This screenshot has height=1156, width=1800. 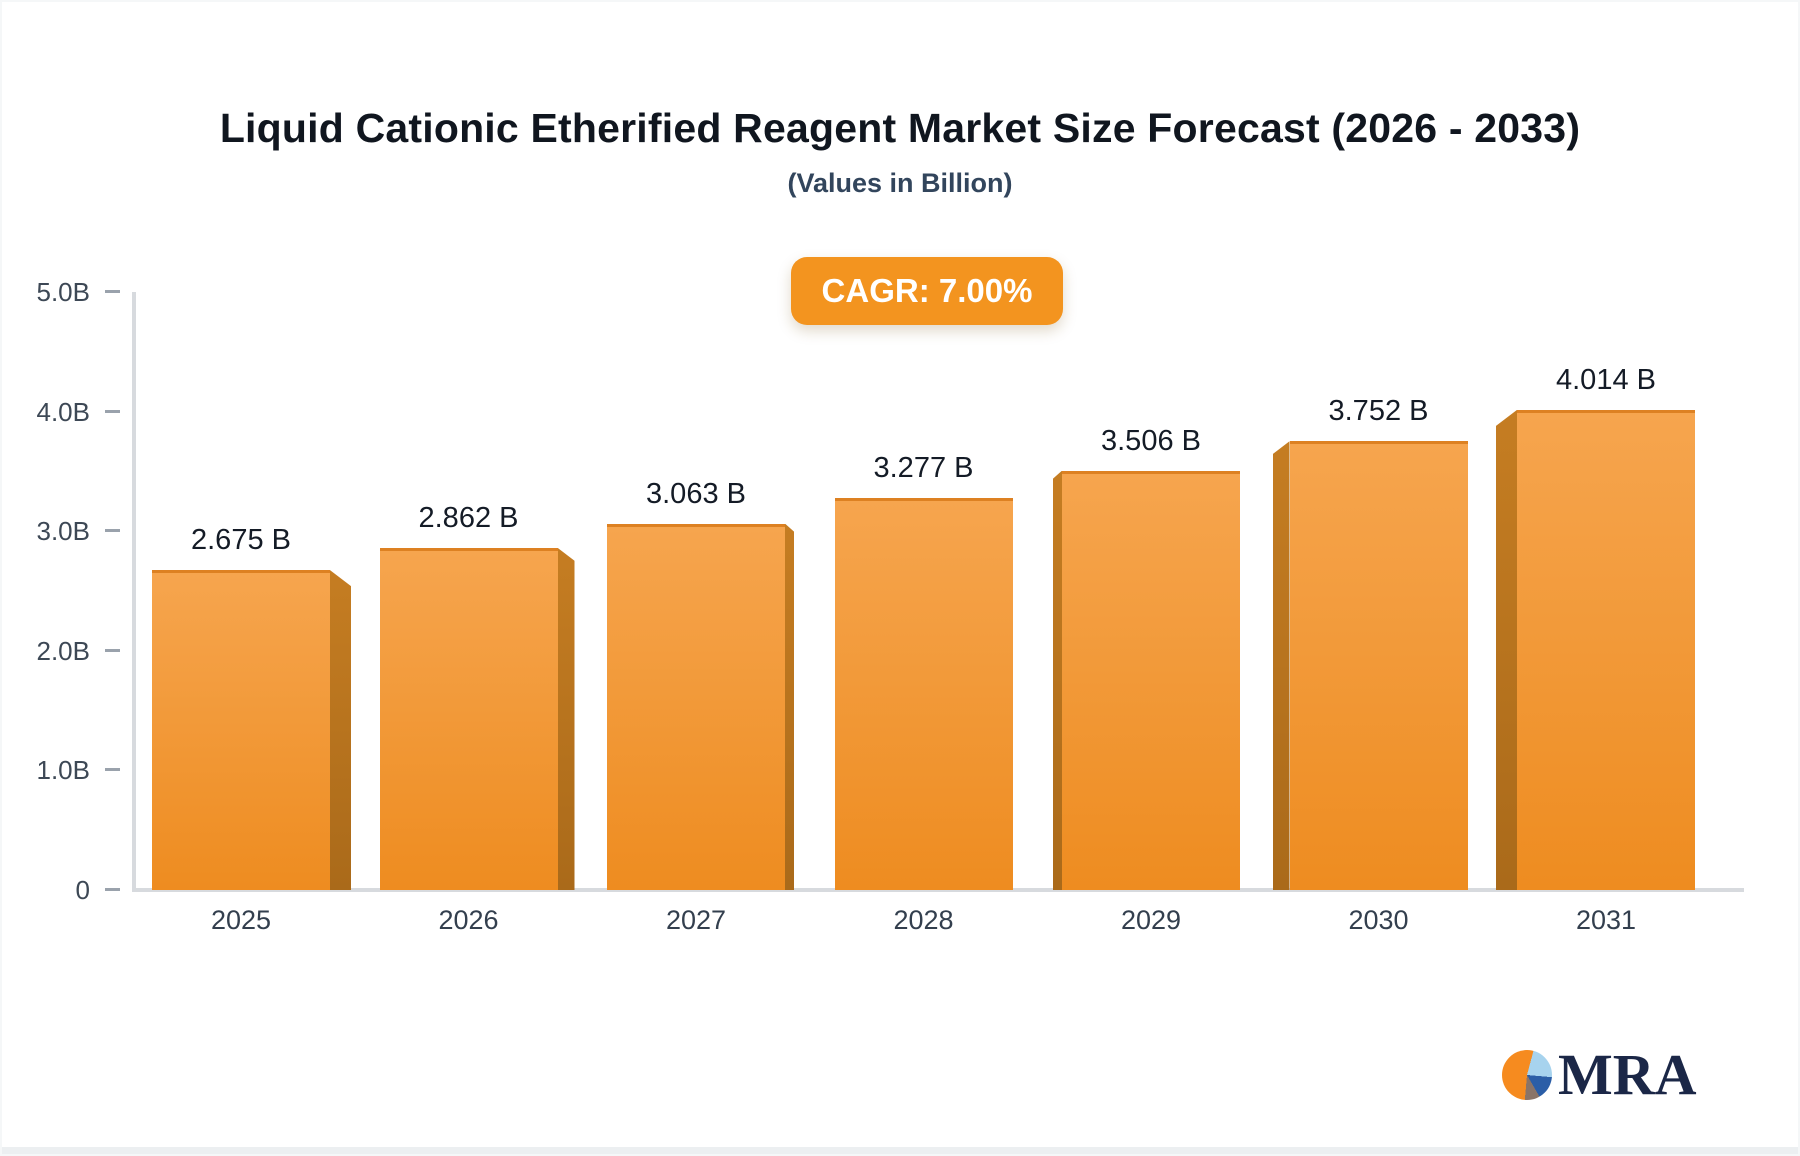 What do you see at coordinates (82, 890) in the screenshot?
I see `y-tick-label: 0` at bounding box center [82, 890].